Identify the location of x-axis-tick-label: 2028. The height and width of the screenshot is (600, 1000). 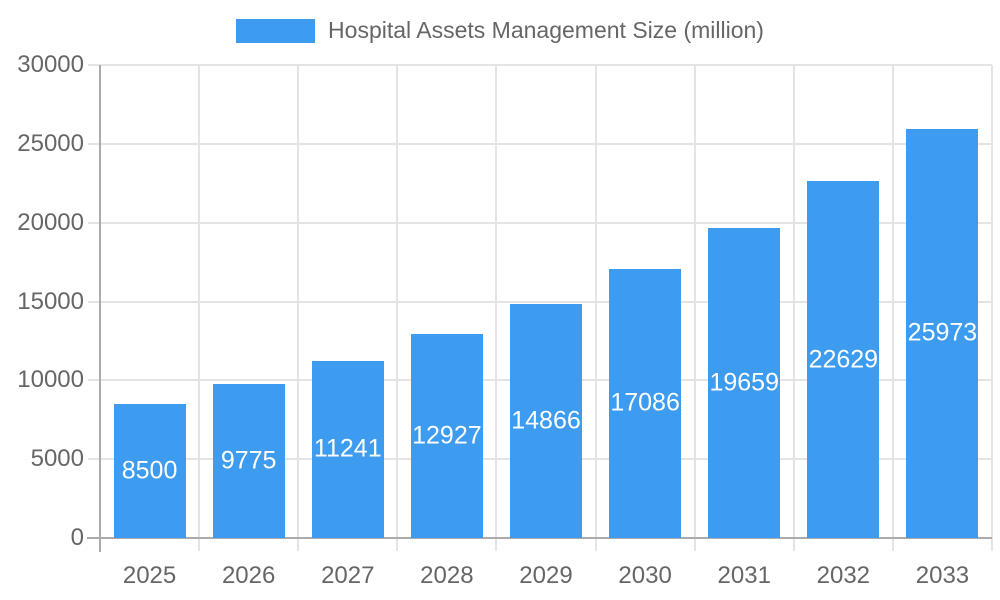
(447, 575).